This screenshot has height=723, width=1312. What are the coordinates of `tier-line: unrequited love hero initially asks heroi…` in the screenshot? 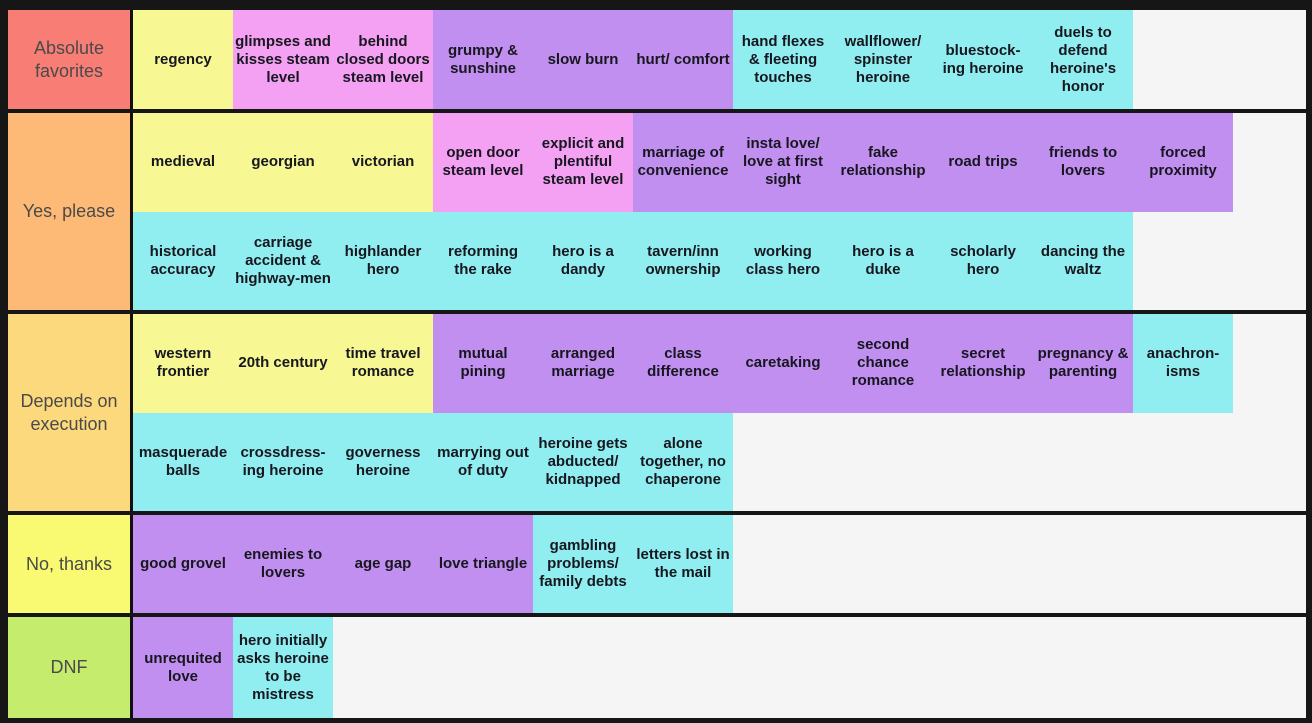 It's located at (719, 667).